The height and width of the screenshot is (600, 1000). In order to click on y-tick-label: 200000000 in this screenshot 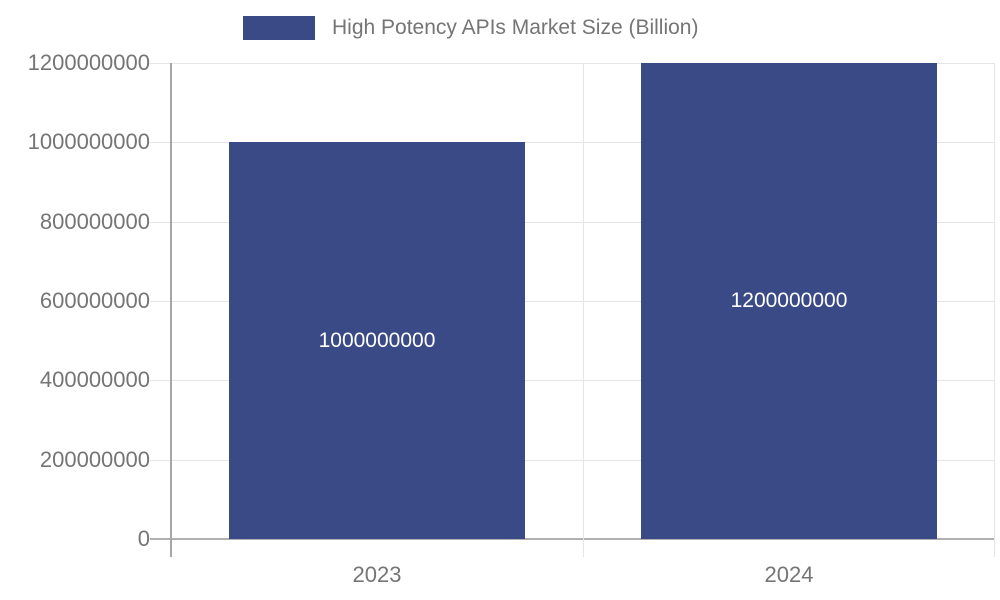, I will do `click(94, 459)`.